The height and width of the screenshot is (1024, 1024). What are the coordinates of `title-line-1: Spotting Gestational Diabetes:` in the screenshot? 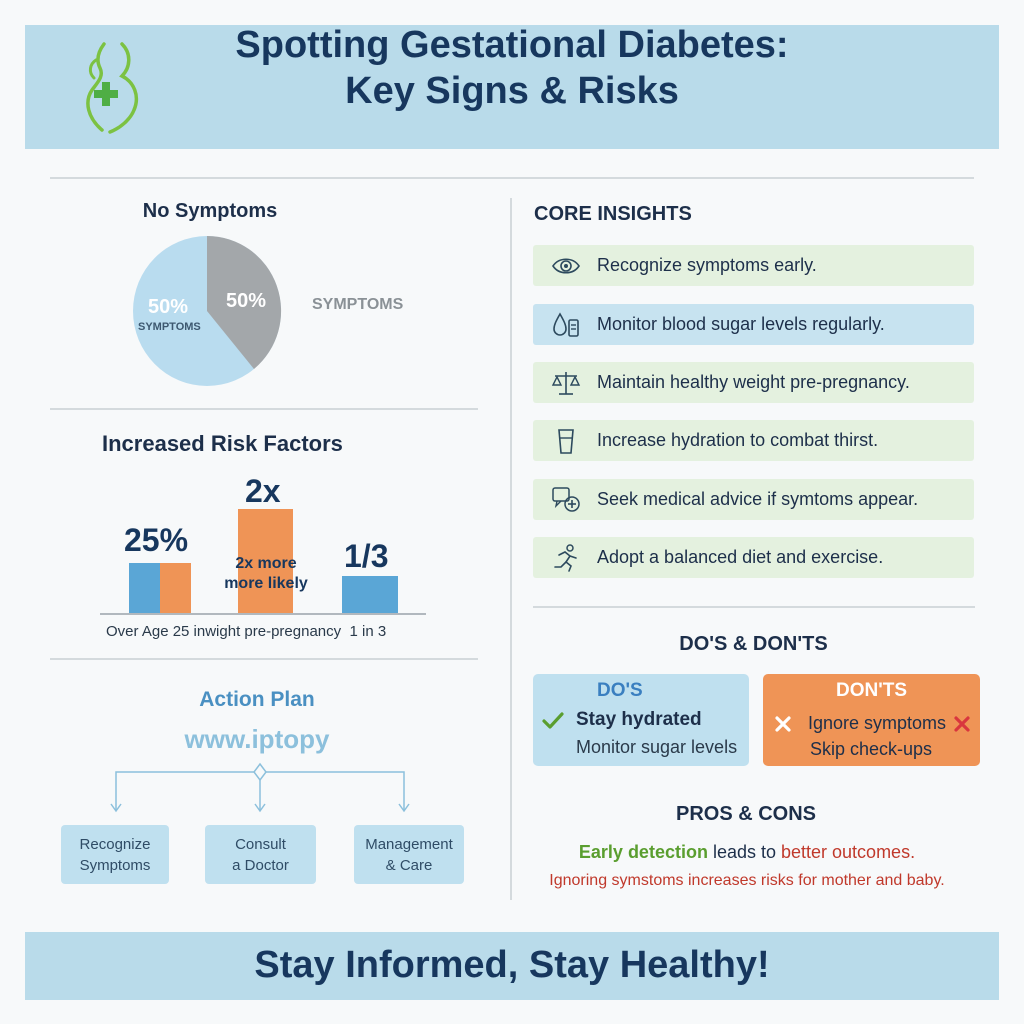 It's located at (512, 45).